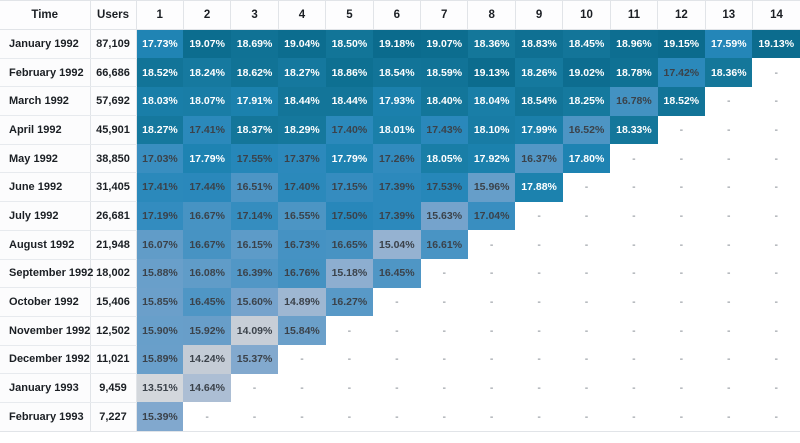  I want to click on cohort-month-label: February 1992, so click(45, 73).